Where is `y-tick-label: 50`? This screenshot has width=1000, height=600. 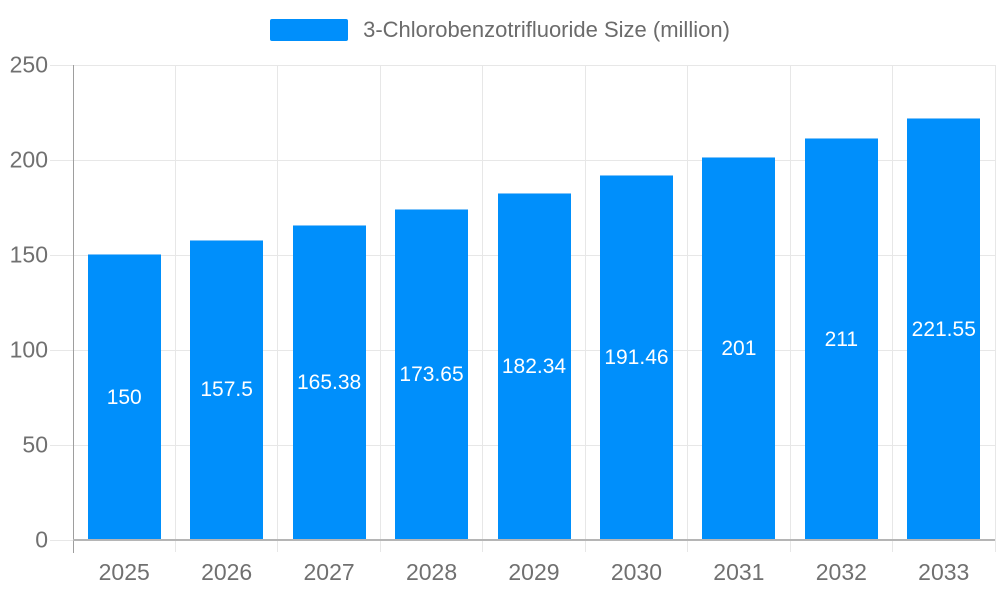
y-tick-label: 50 is located at coordinates (35, 444).